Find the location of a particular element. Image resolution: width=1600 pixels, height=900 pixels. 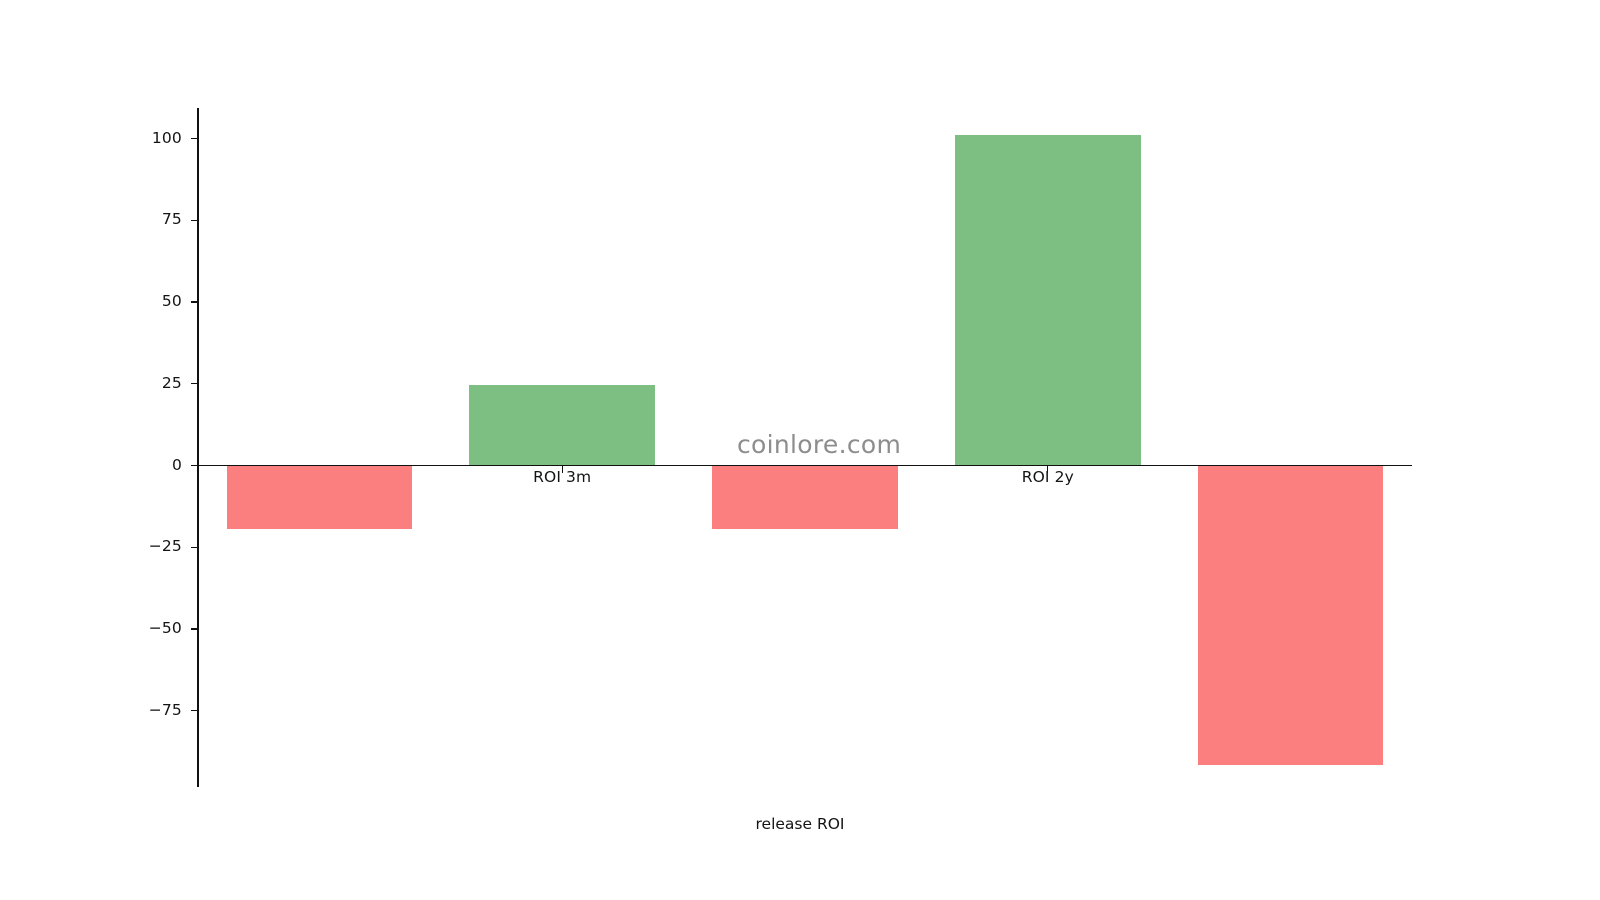

y-tick-label: 25 is located at coordinates (171, 382).